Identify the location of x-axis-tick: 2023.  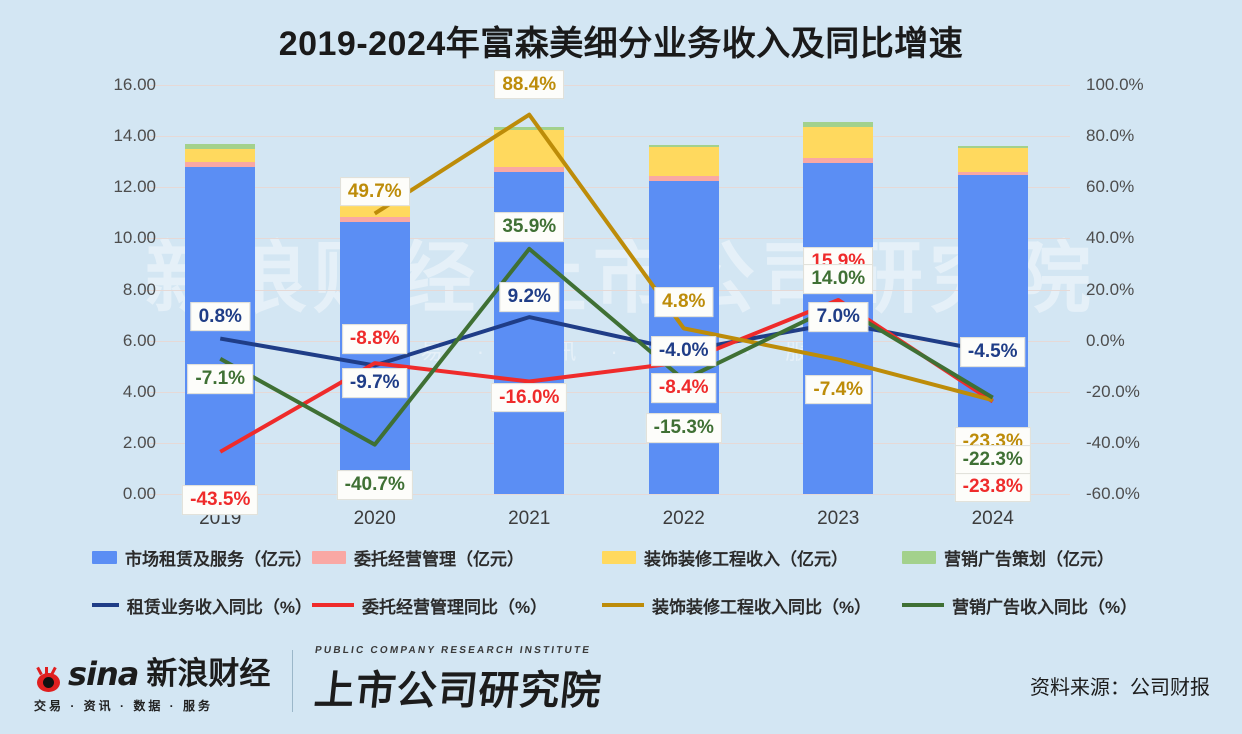
(838, 518).